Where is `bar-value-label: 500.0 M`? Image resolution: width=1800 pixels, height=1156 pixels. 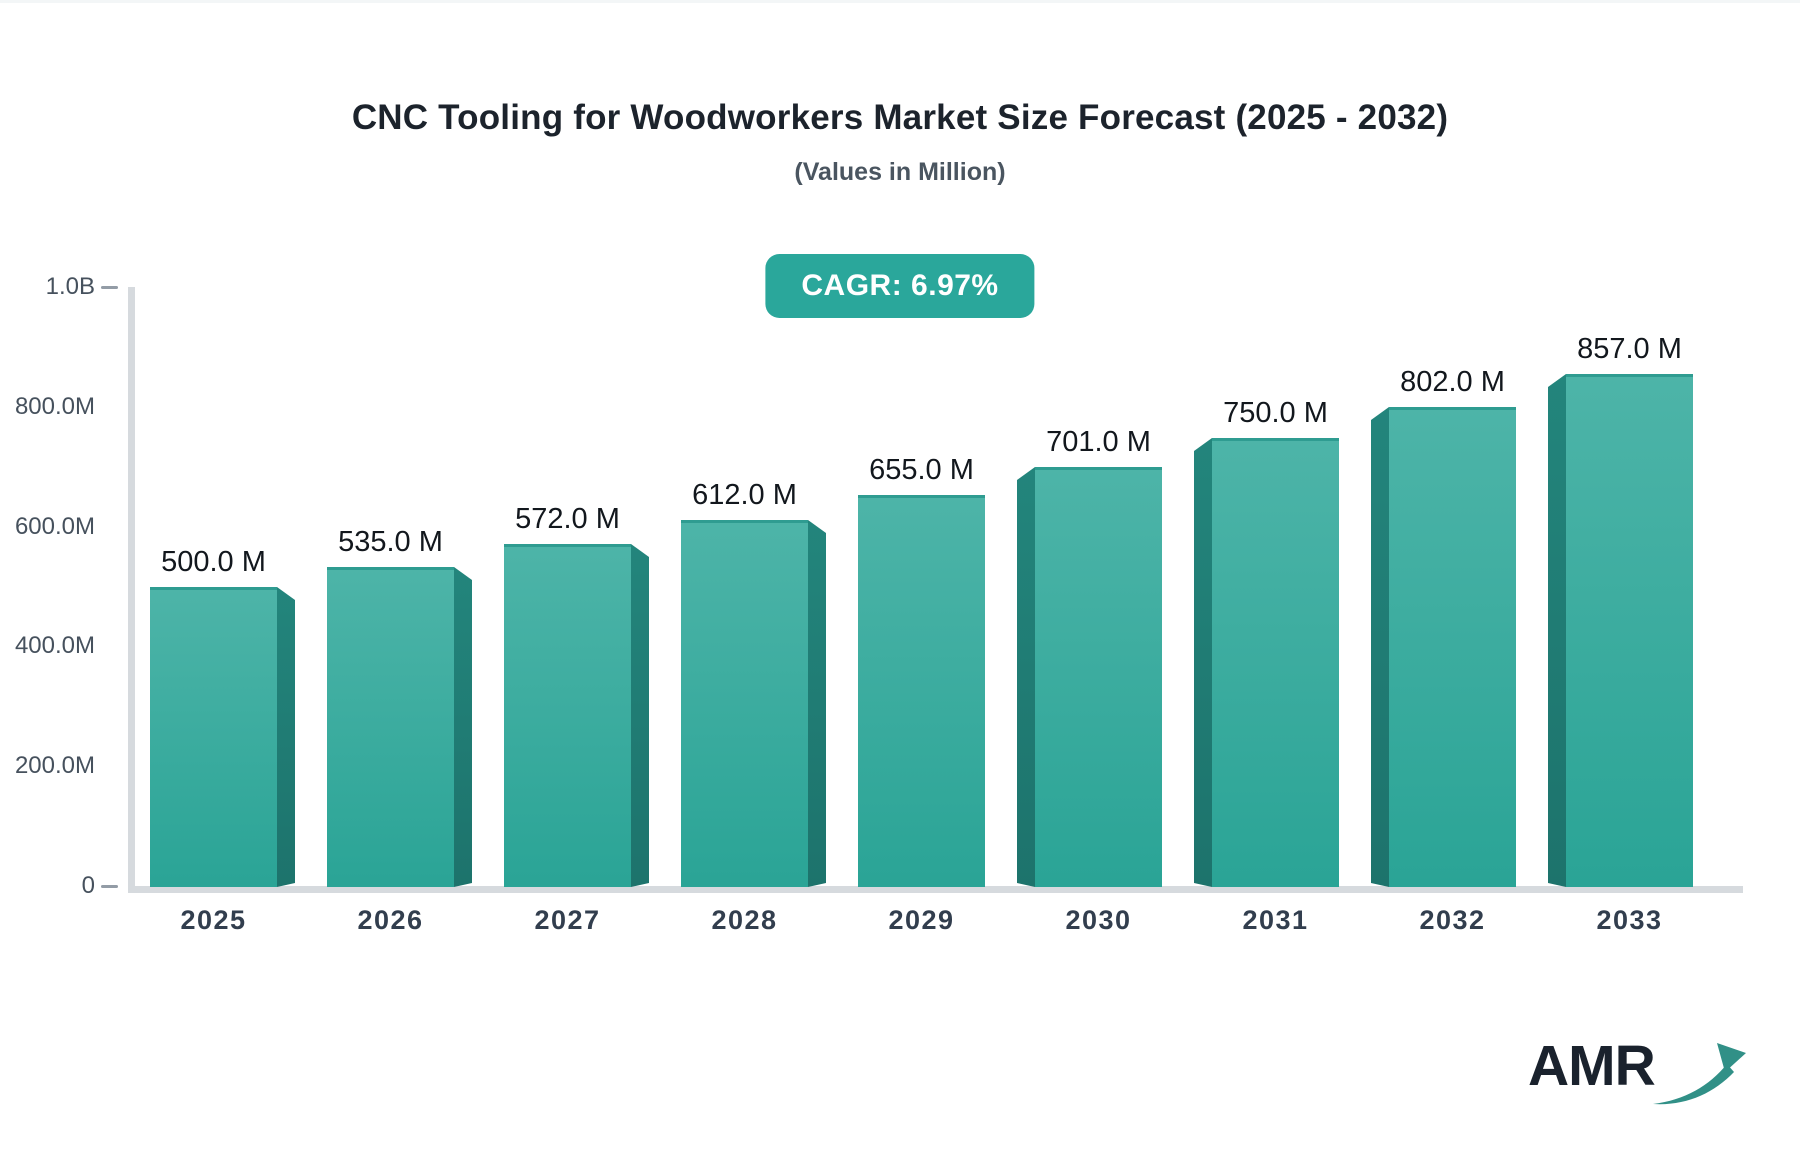
bar-value-label: 500.0 M is located at coordinates (213, 562).